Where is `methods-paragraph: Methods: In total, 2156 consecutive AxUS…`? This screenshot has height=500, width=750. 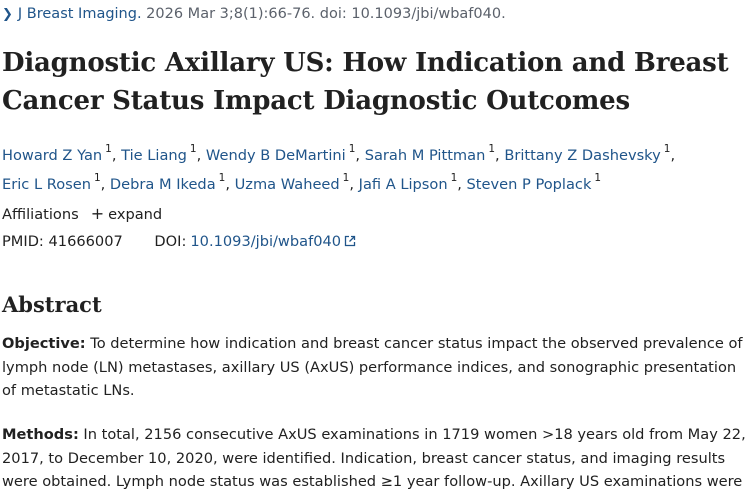 methods-paragraph: Methods: In total, 2156 consecutive AxUS… is located at coordinates (376, 458).